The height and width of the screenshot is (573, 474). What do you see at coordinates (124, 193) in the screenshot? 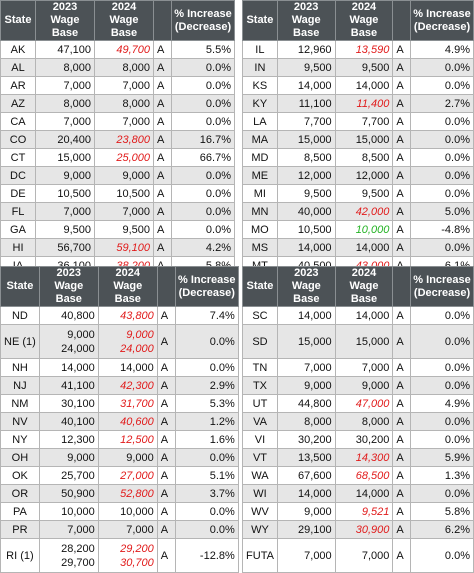
I see `wage-2024-cell: 10,500` at bounding box center [124, 193].